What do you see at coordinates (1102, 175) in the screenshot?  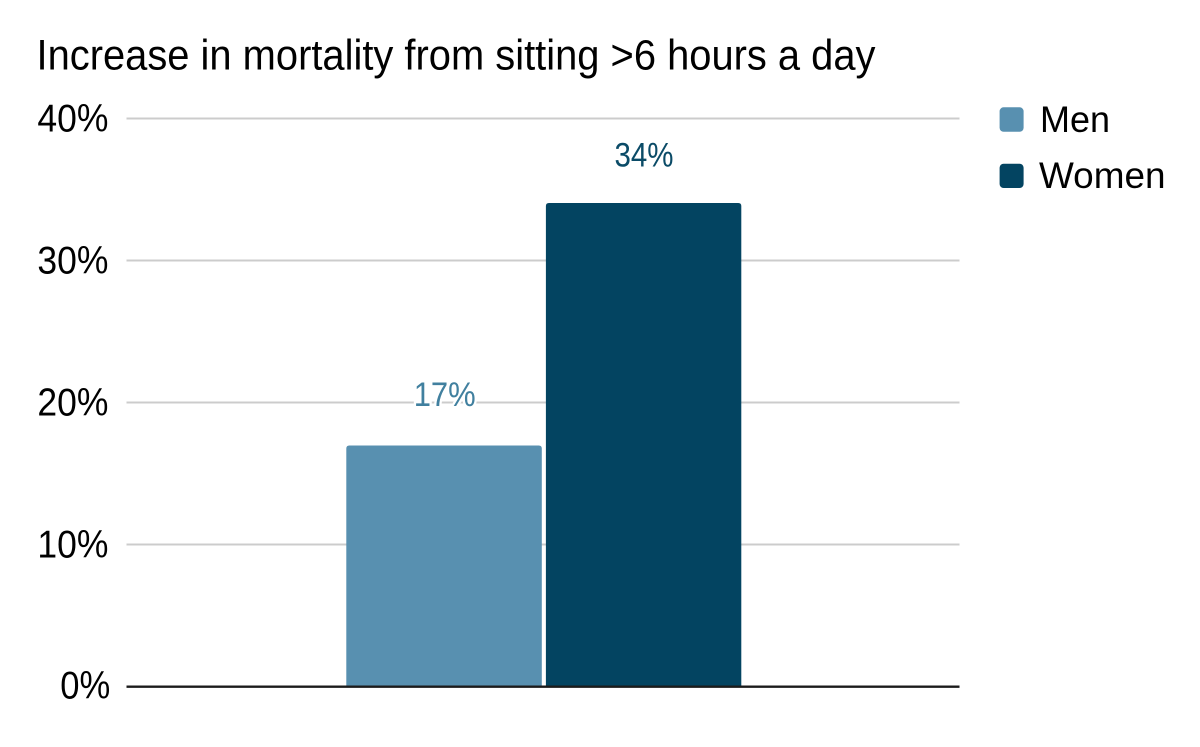 I see `svg-text: Women` at bounding box center [1102, 175].